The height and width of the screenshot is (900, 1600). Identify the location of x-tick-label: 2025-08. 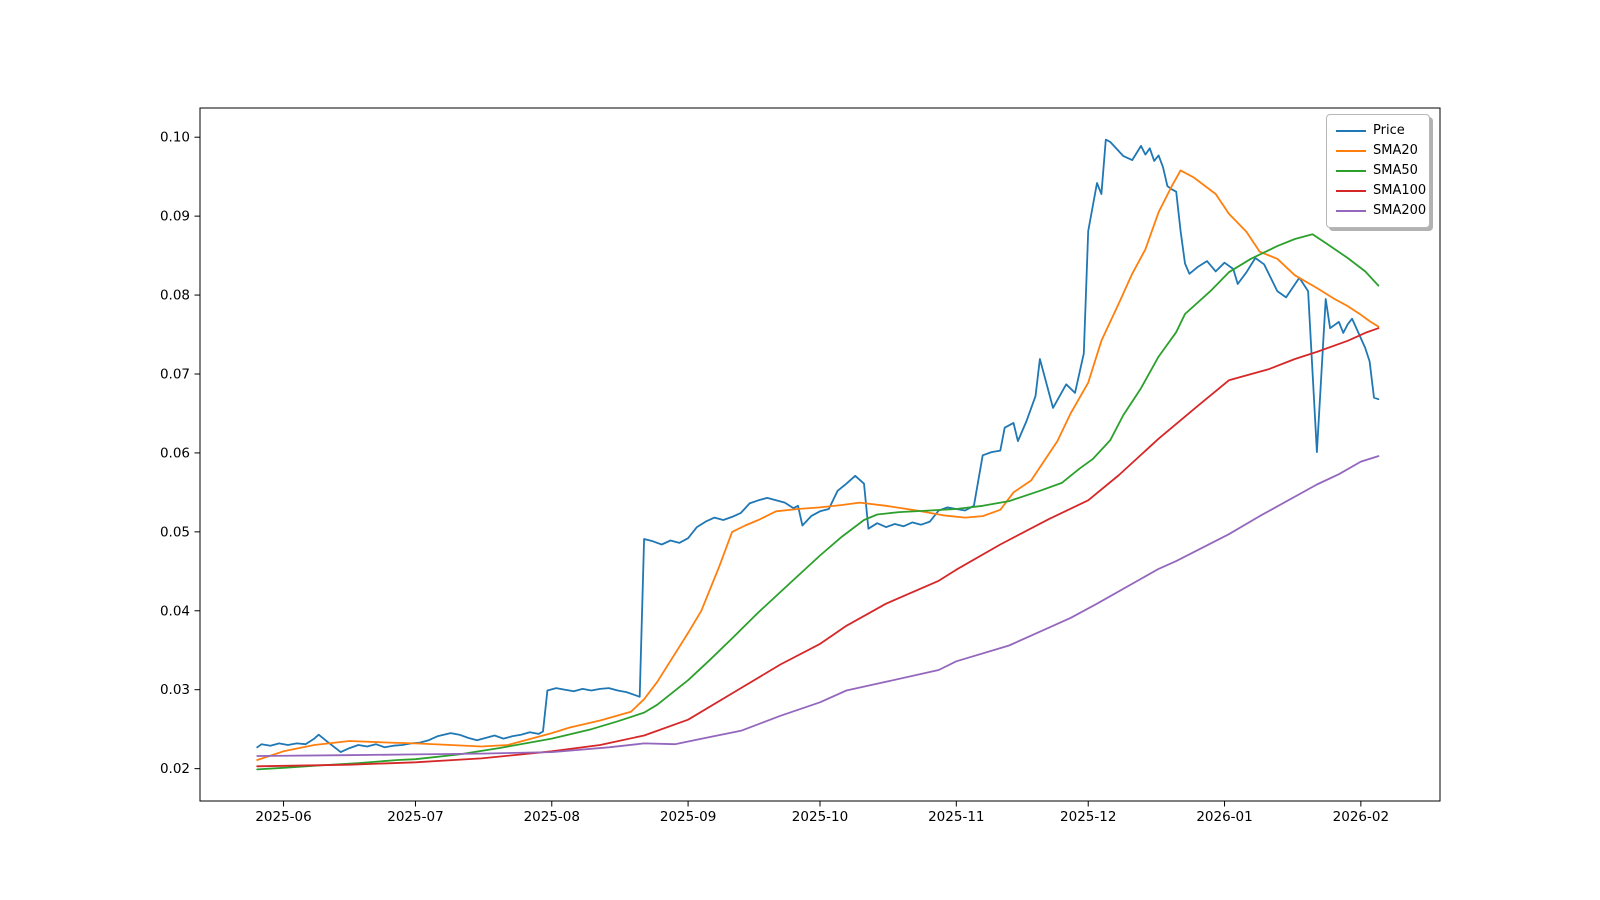
(552, 817).